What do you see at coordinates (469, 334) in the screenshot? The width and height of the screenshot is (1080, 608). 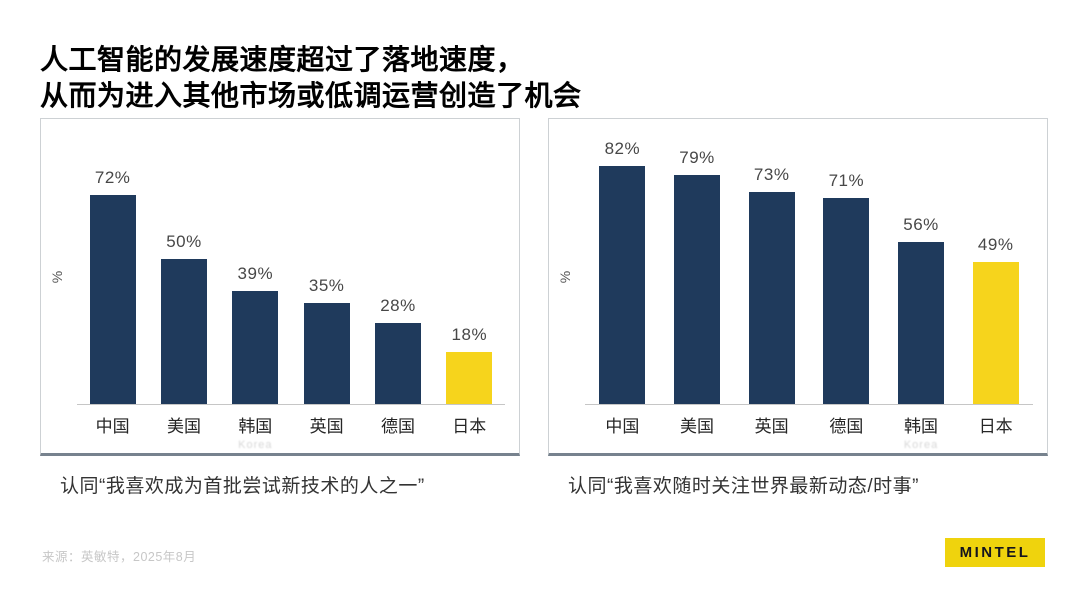 I see `bar-value-label: 18%` at bounding box center [469, 334].